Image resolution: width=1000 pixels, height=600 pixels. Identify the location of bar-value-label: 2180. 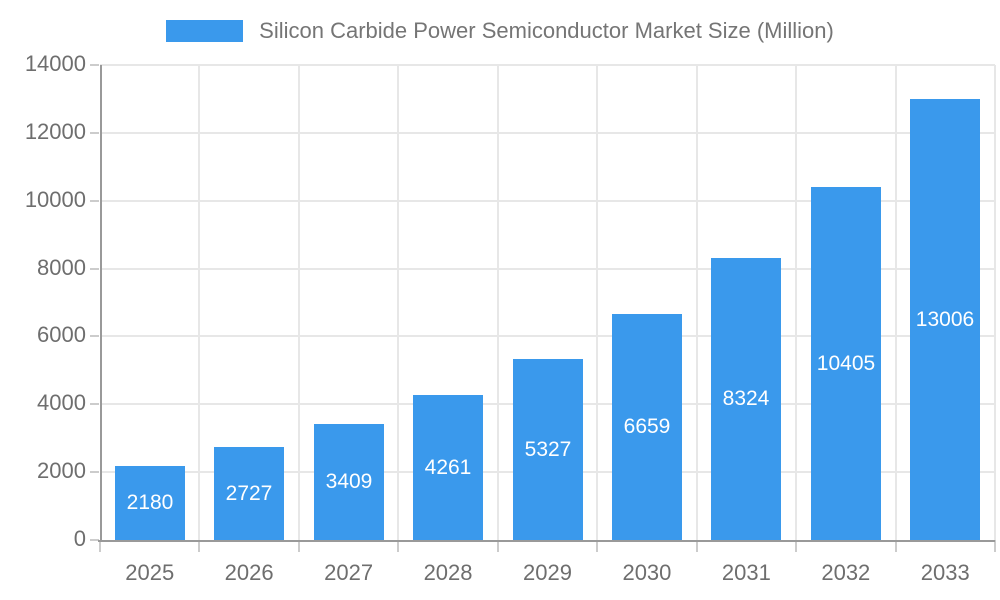
(150, 502).